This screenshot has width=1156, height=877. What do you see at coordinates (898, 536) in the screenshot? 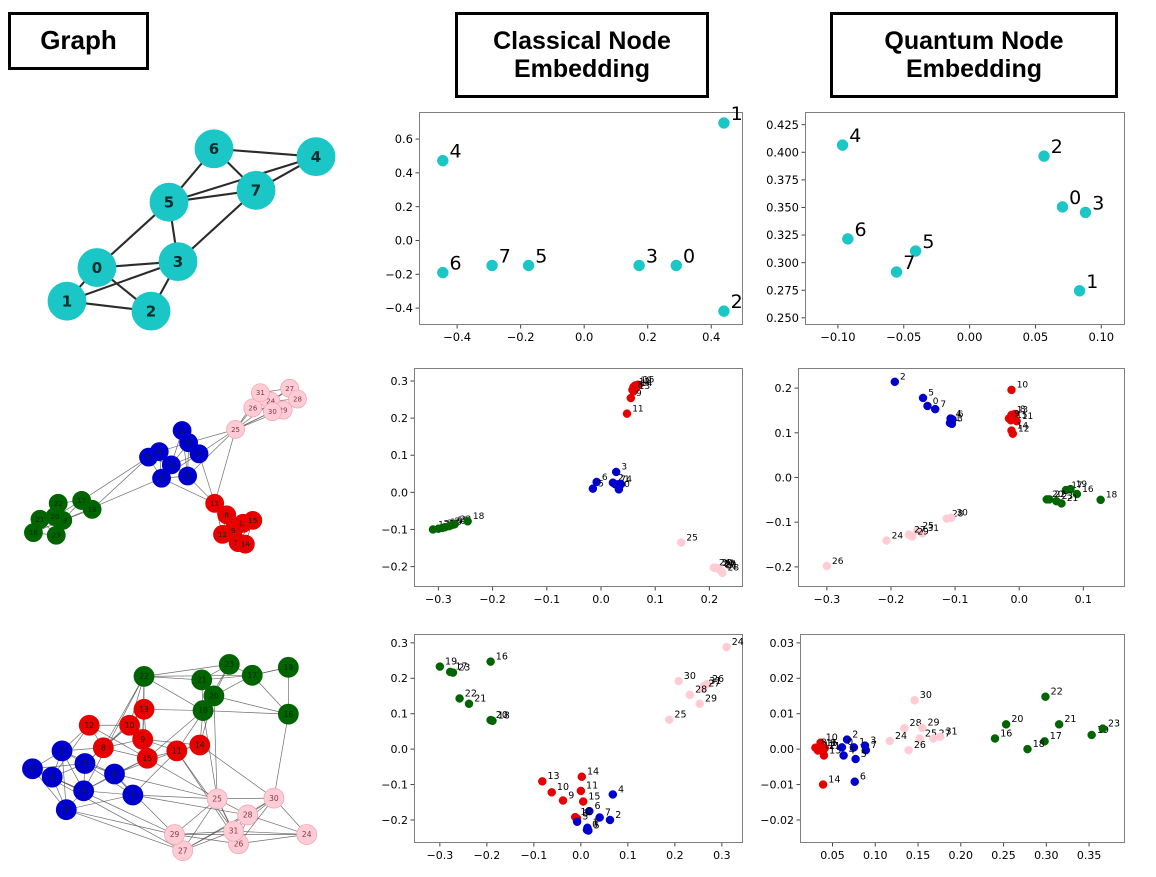
I see `scatter-point-label: 24` at bounding box center [898, 536].